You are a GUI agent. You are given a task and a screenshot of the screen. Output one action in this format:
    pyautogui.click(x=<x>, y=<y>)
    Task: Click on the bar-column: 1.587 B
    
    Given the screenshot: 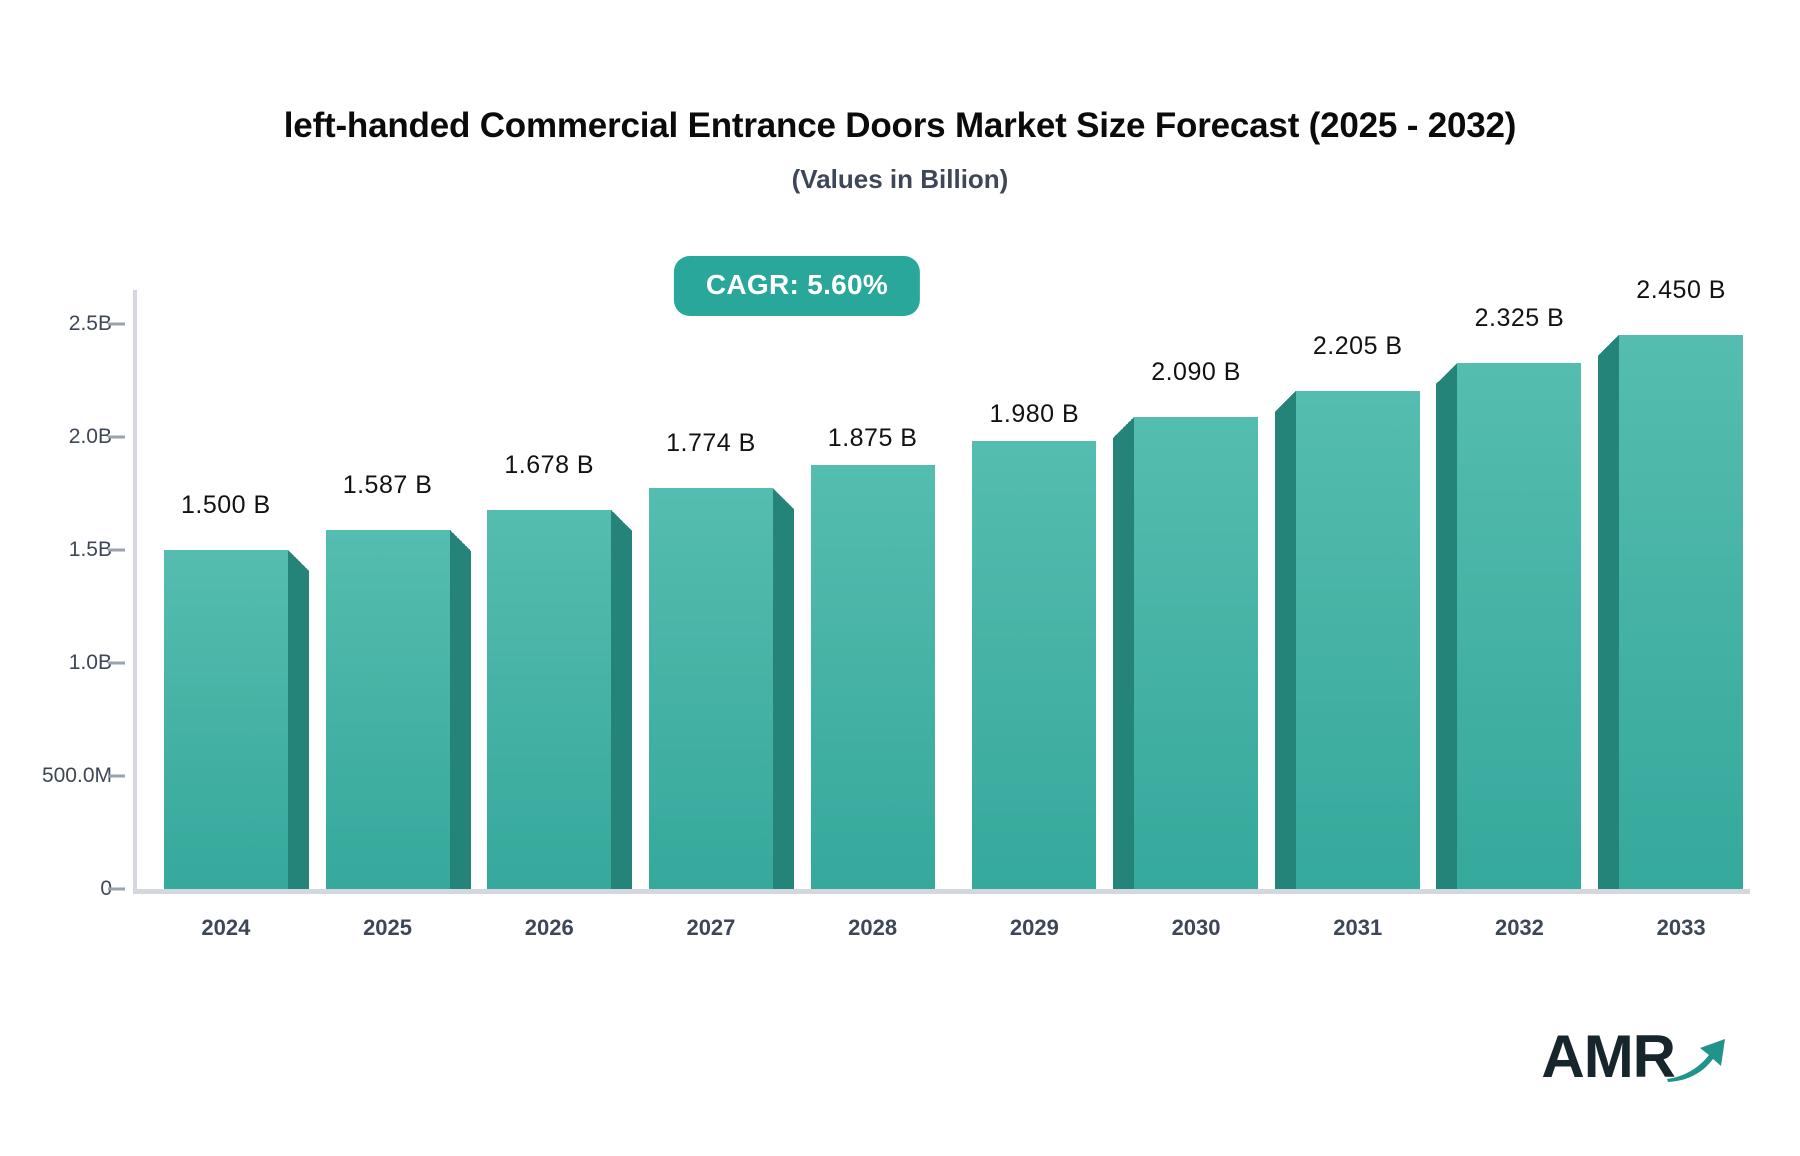 What is the action you would take?
    pyautogui.click(x=398, y=587)
    